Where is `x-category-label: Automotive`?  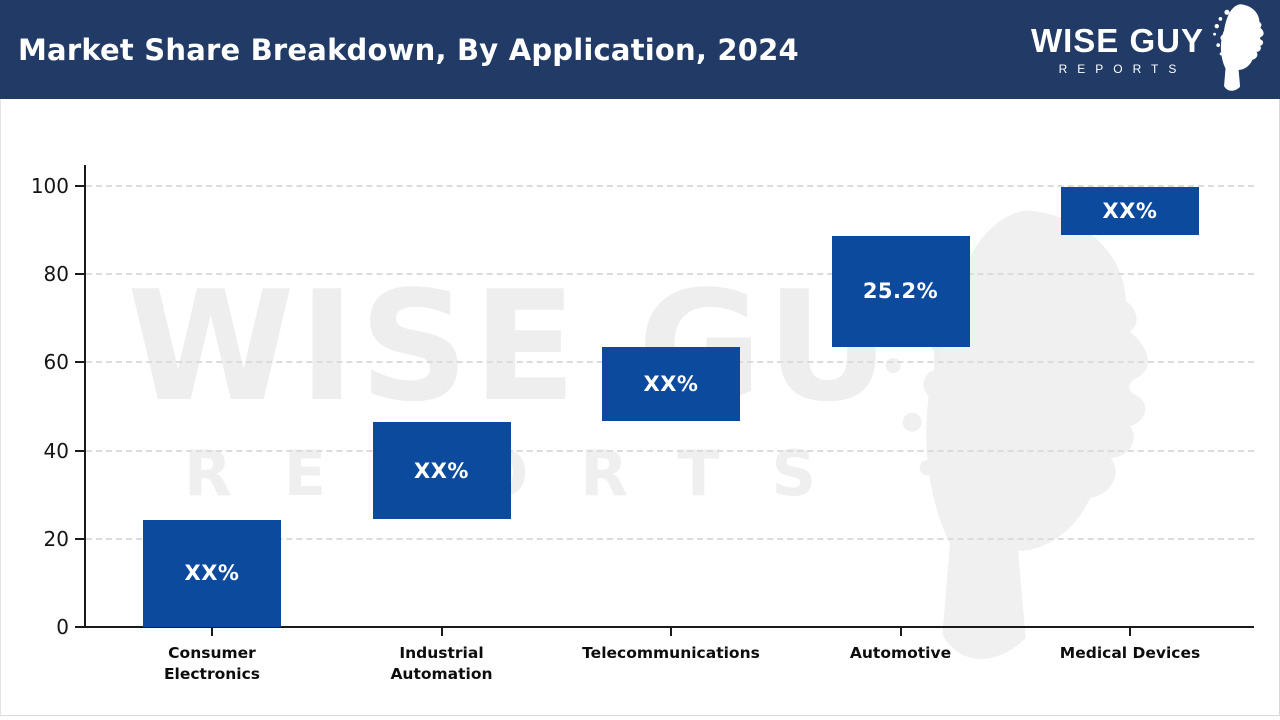
x-category-label: Automotive is located at coordinates (900, 653).